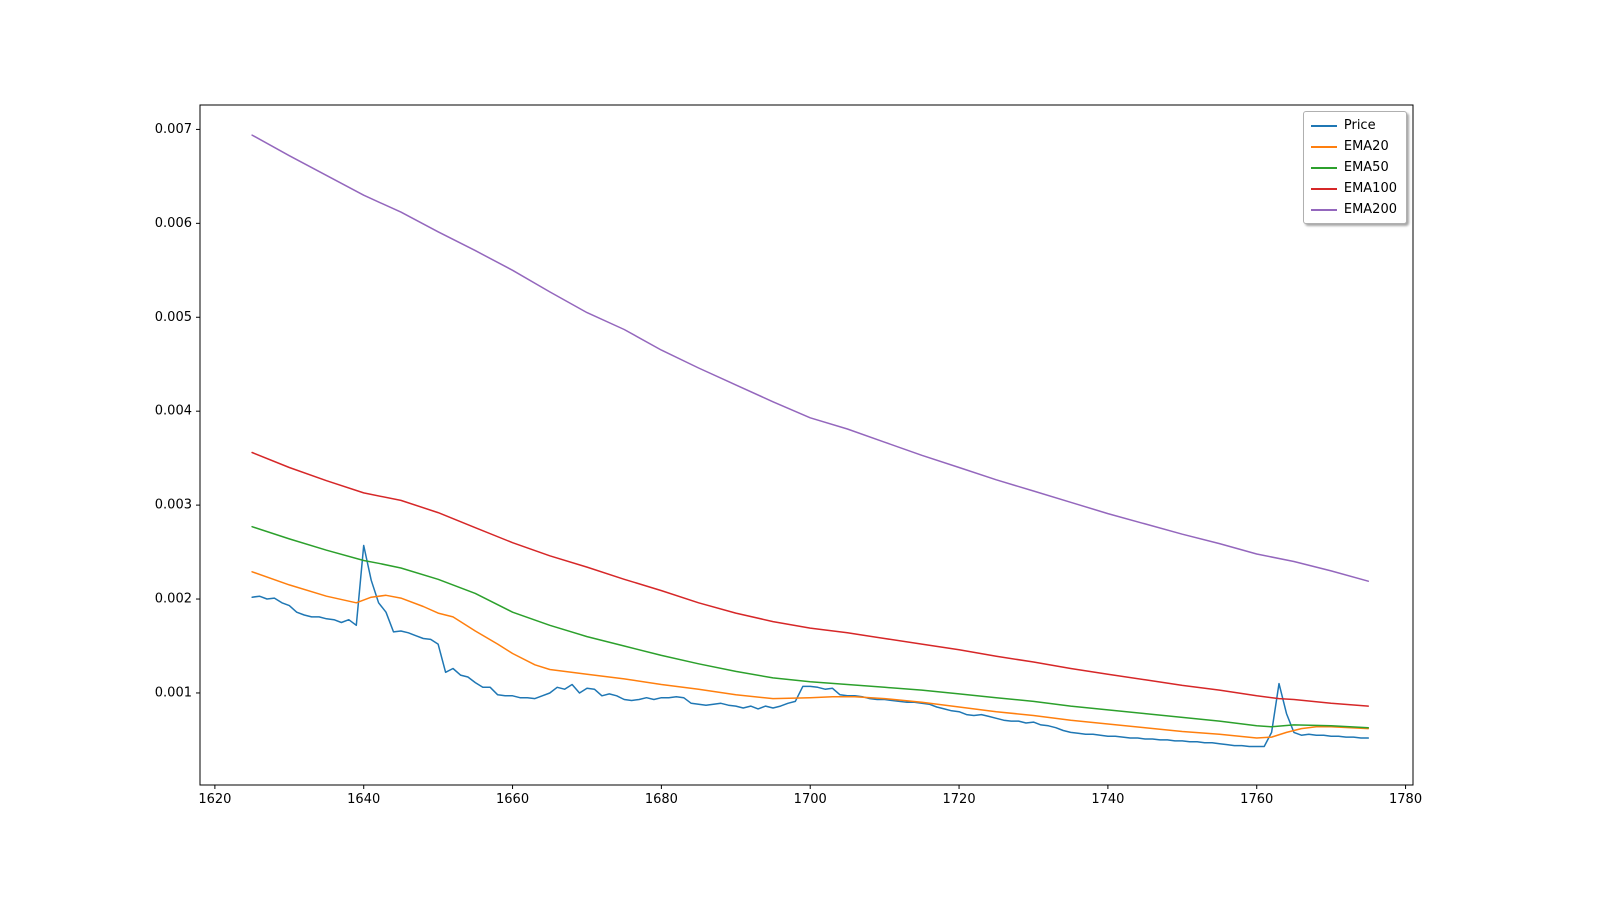  Describe the element at coordinates (1359, 125) in the screenshot. I see `legend-label: Price` at that location.